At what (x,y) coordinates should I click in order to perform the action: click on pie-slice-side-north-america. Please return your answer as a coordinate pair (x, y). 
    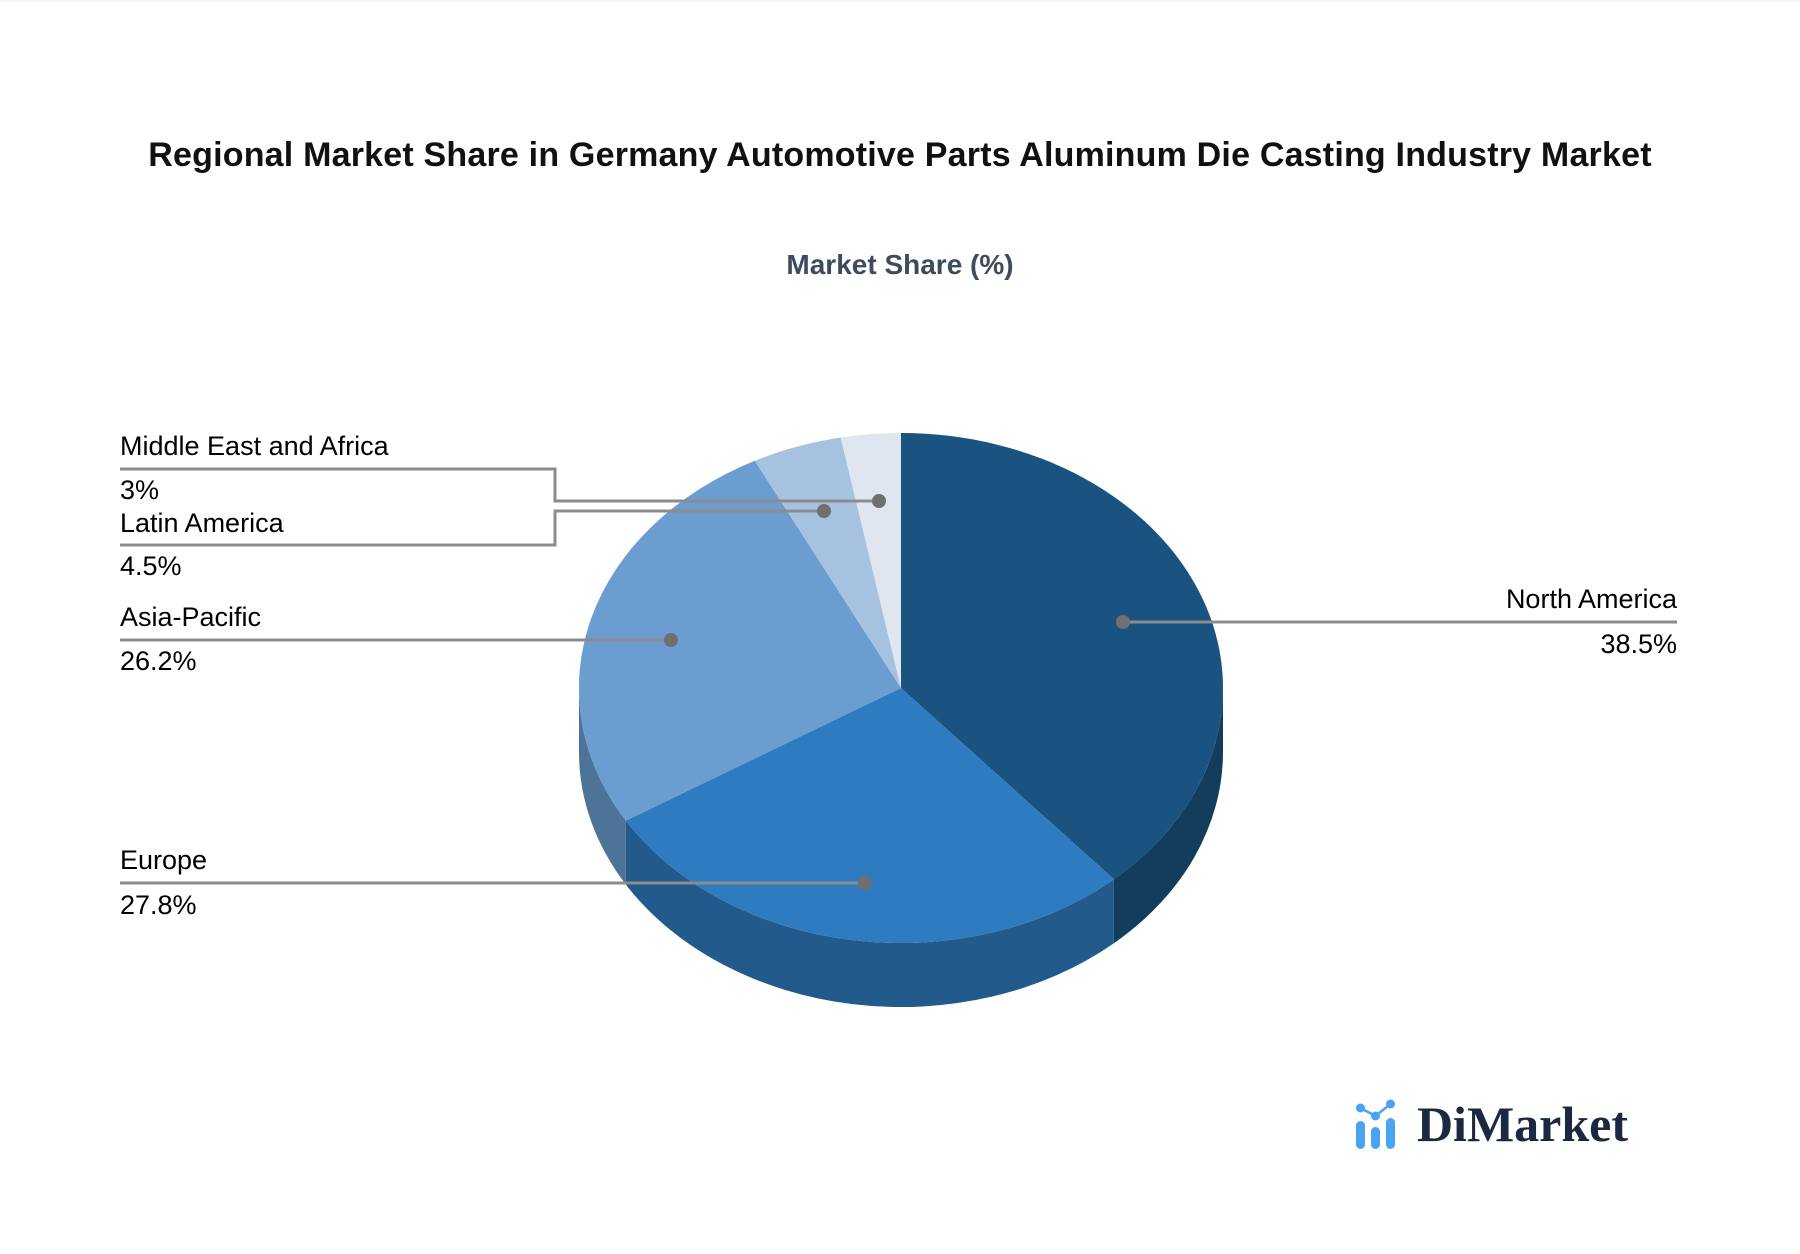
    Looking at the image, I should click on (1168, 816).